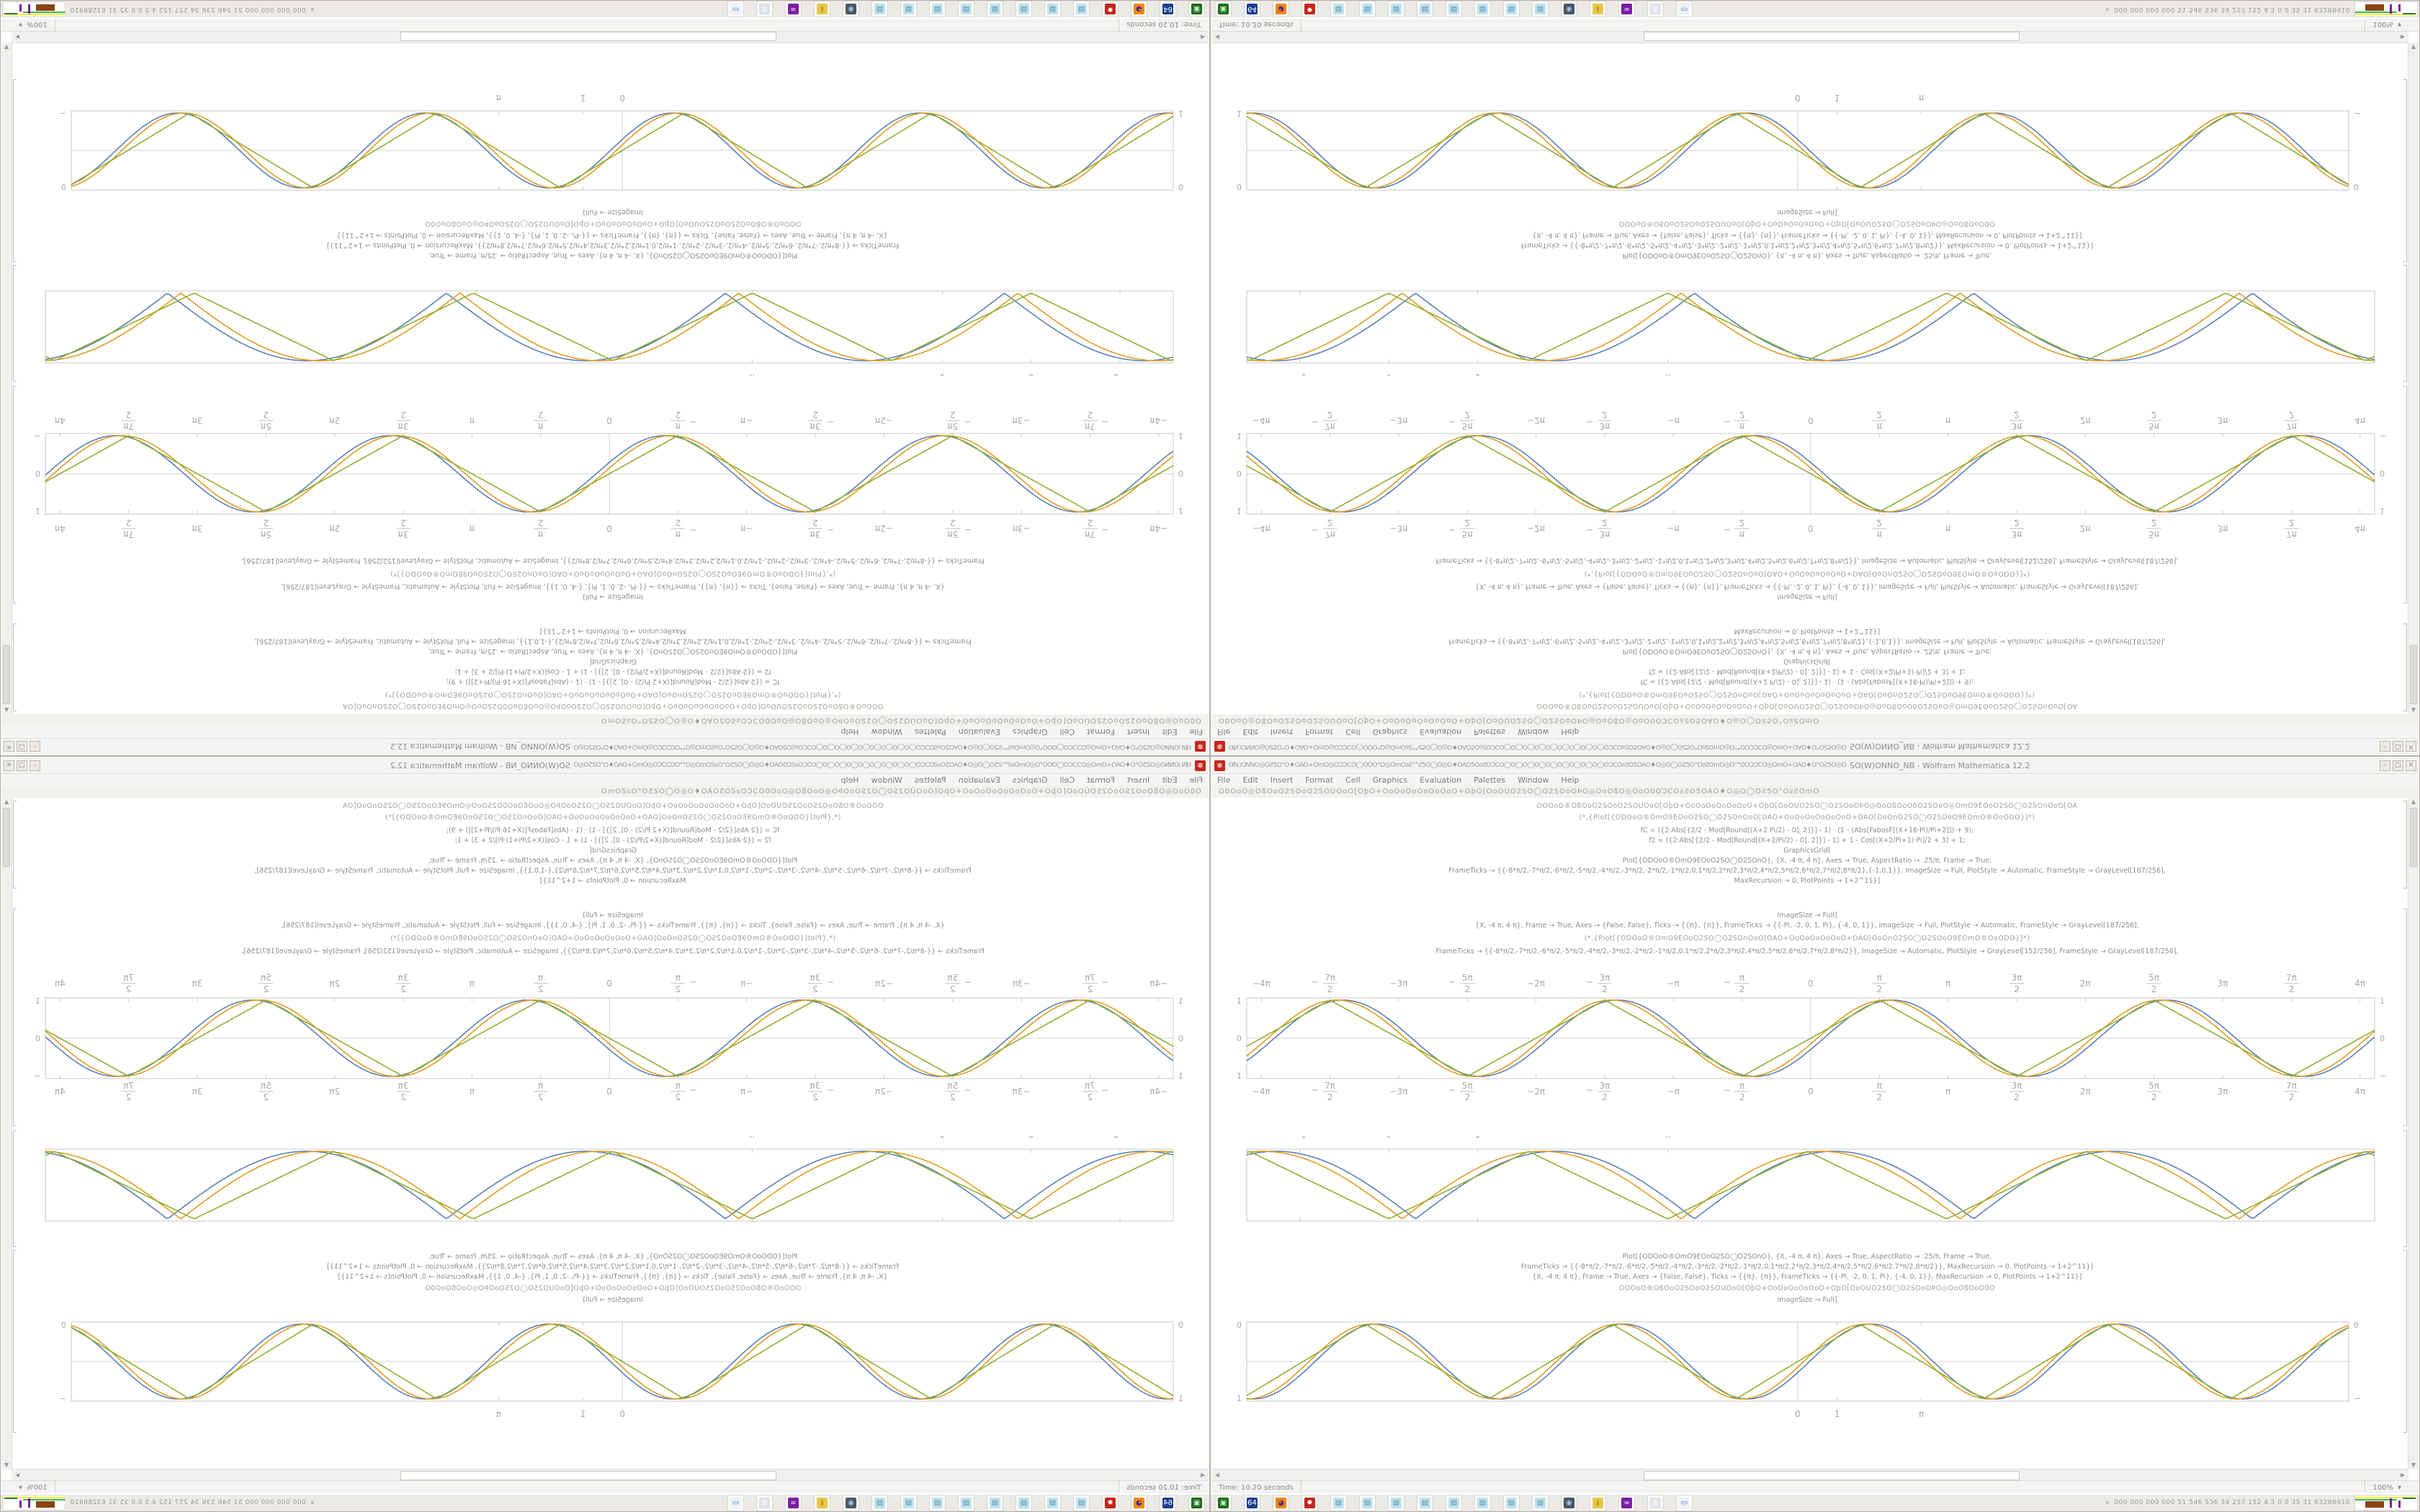 This screenshot has width=2420, height=1512. What do you see at coordinates (2413, 801) in the screenshot?
I see `scroll-up-arrow: ▲` at bounding box center [2413, 801].